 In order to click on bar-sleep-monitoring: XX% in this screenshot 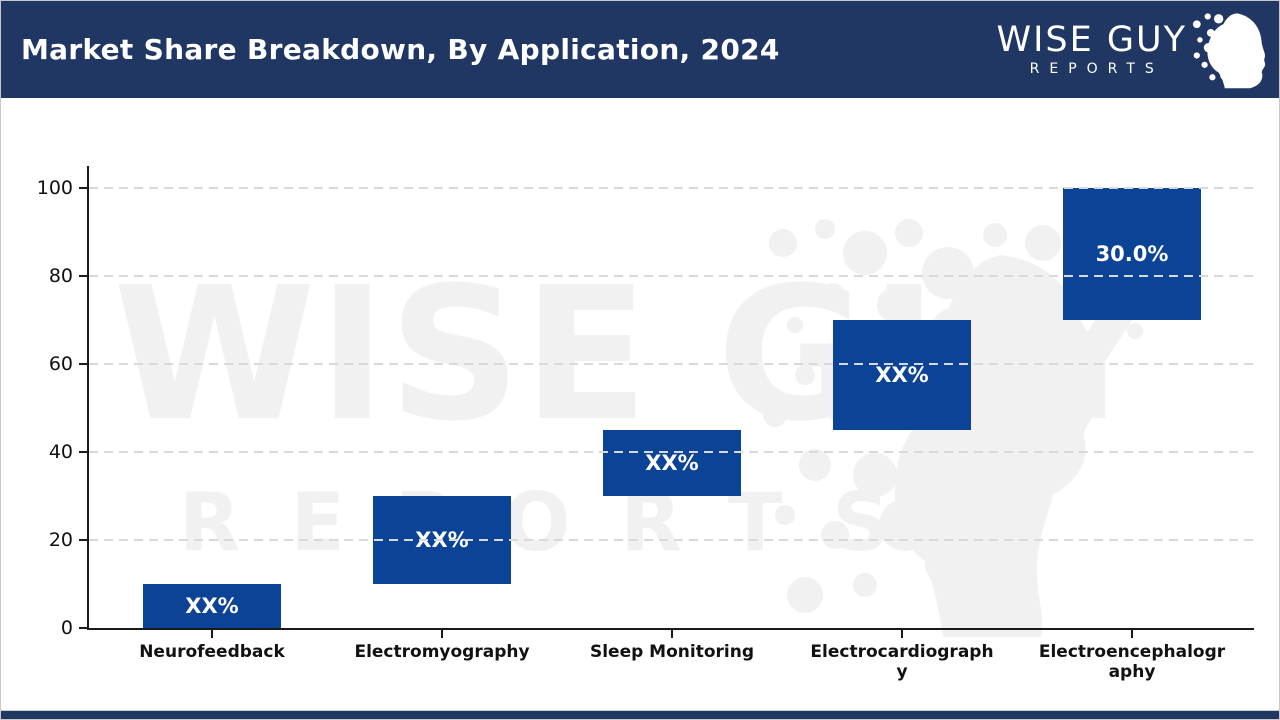, I will do `click(672, 463)`.